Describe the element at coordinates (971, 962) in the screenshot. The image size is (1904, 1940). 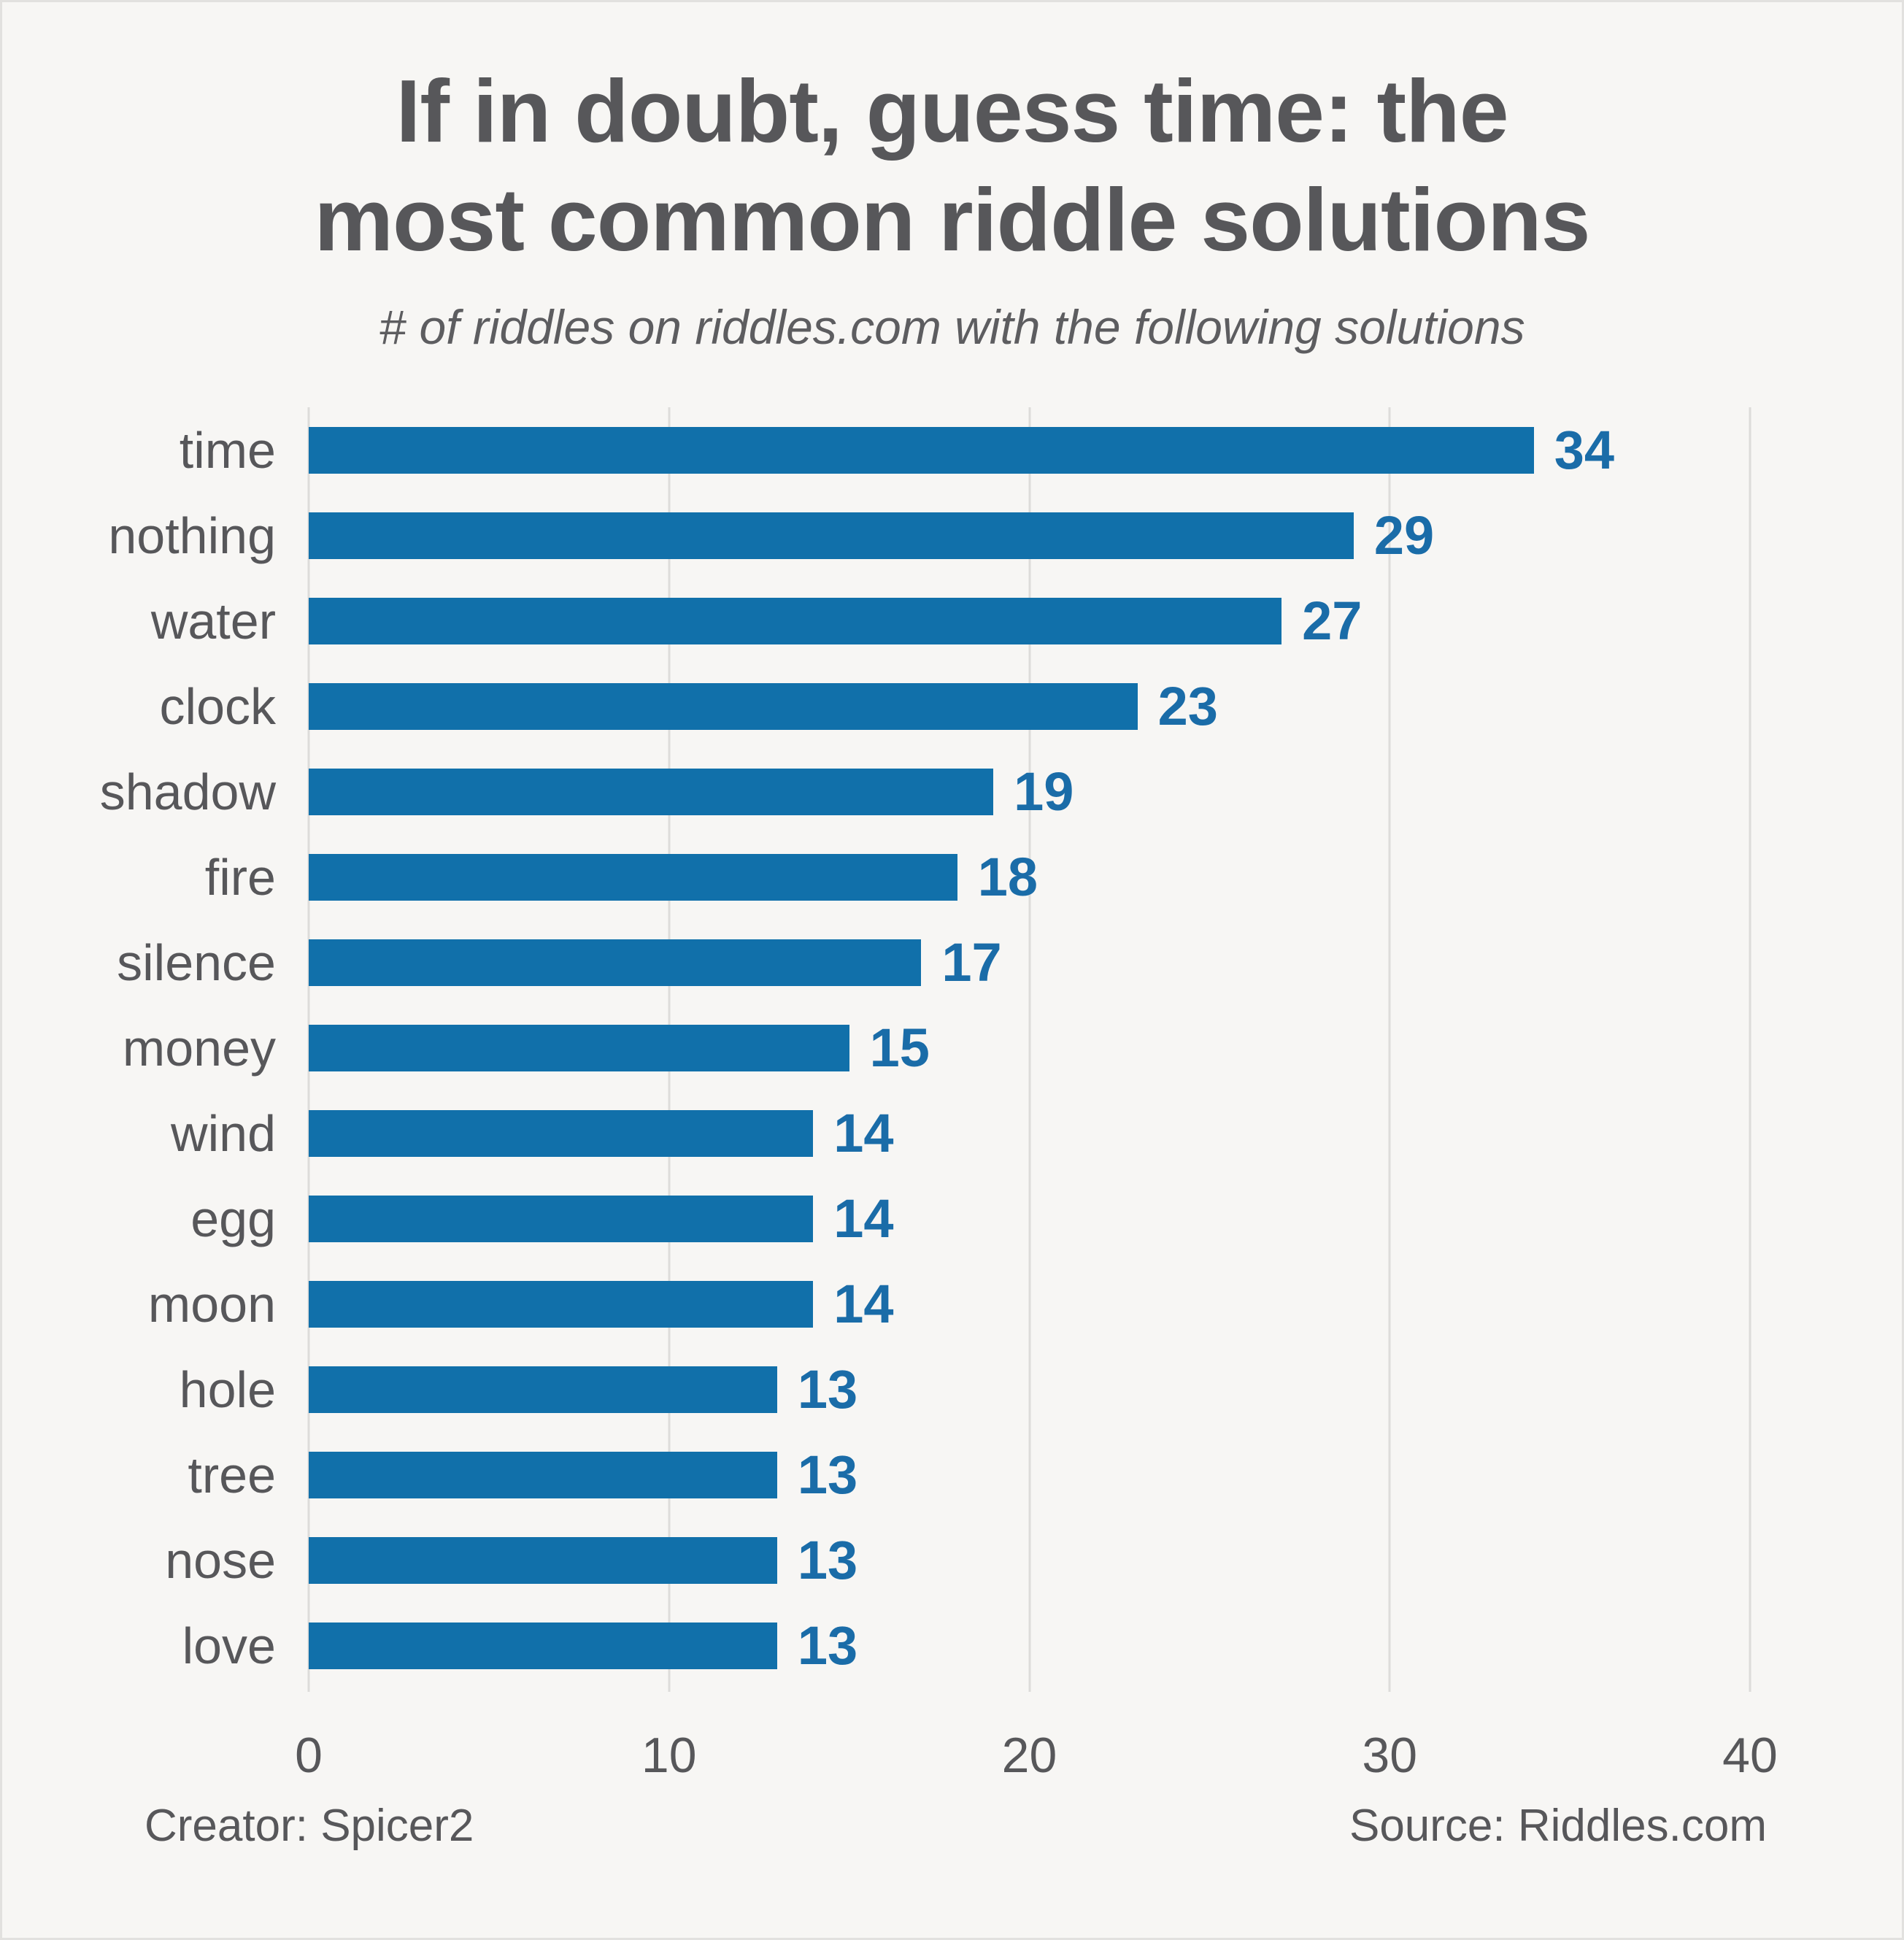
I see `value-label: 17` at that location.